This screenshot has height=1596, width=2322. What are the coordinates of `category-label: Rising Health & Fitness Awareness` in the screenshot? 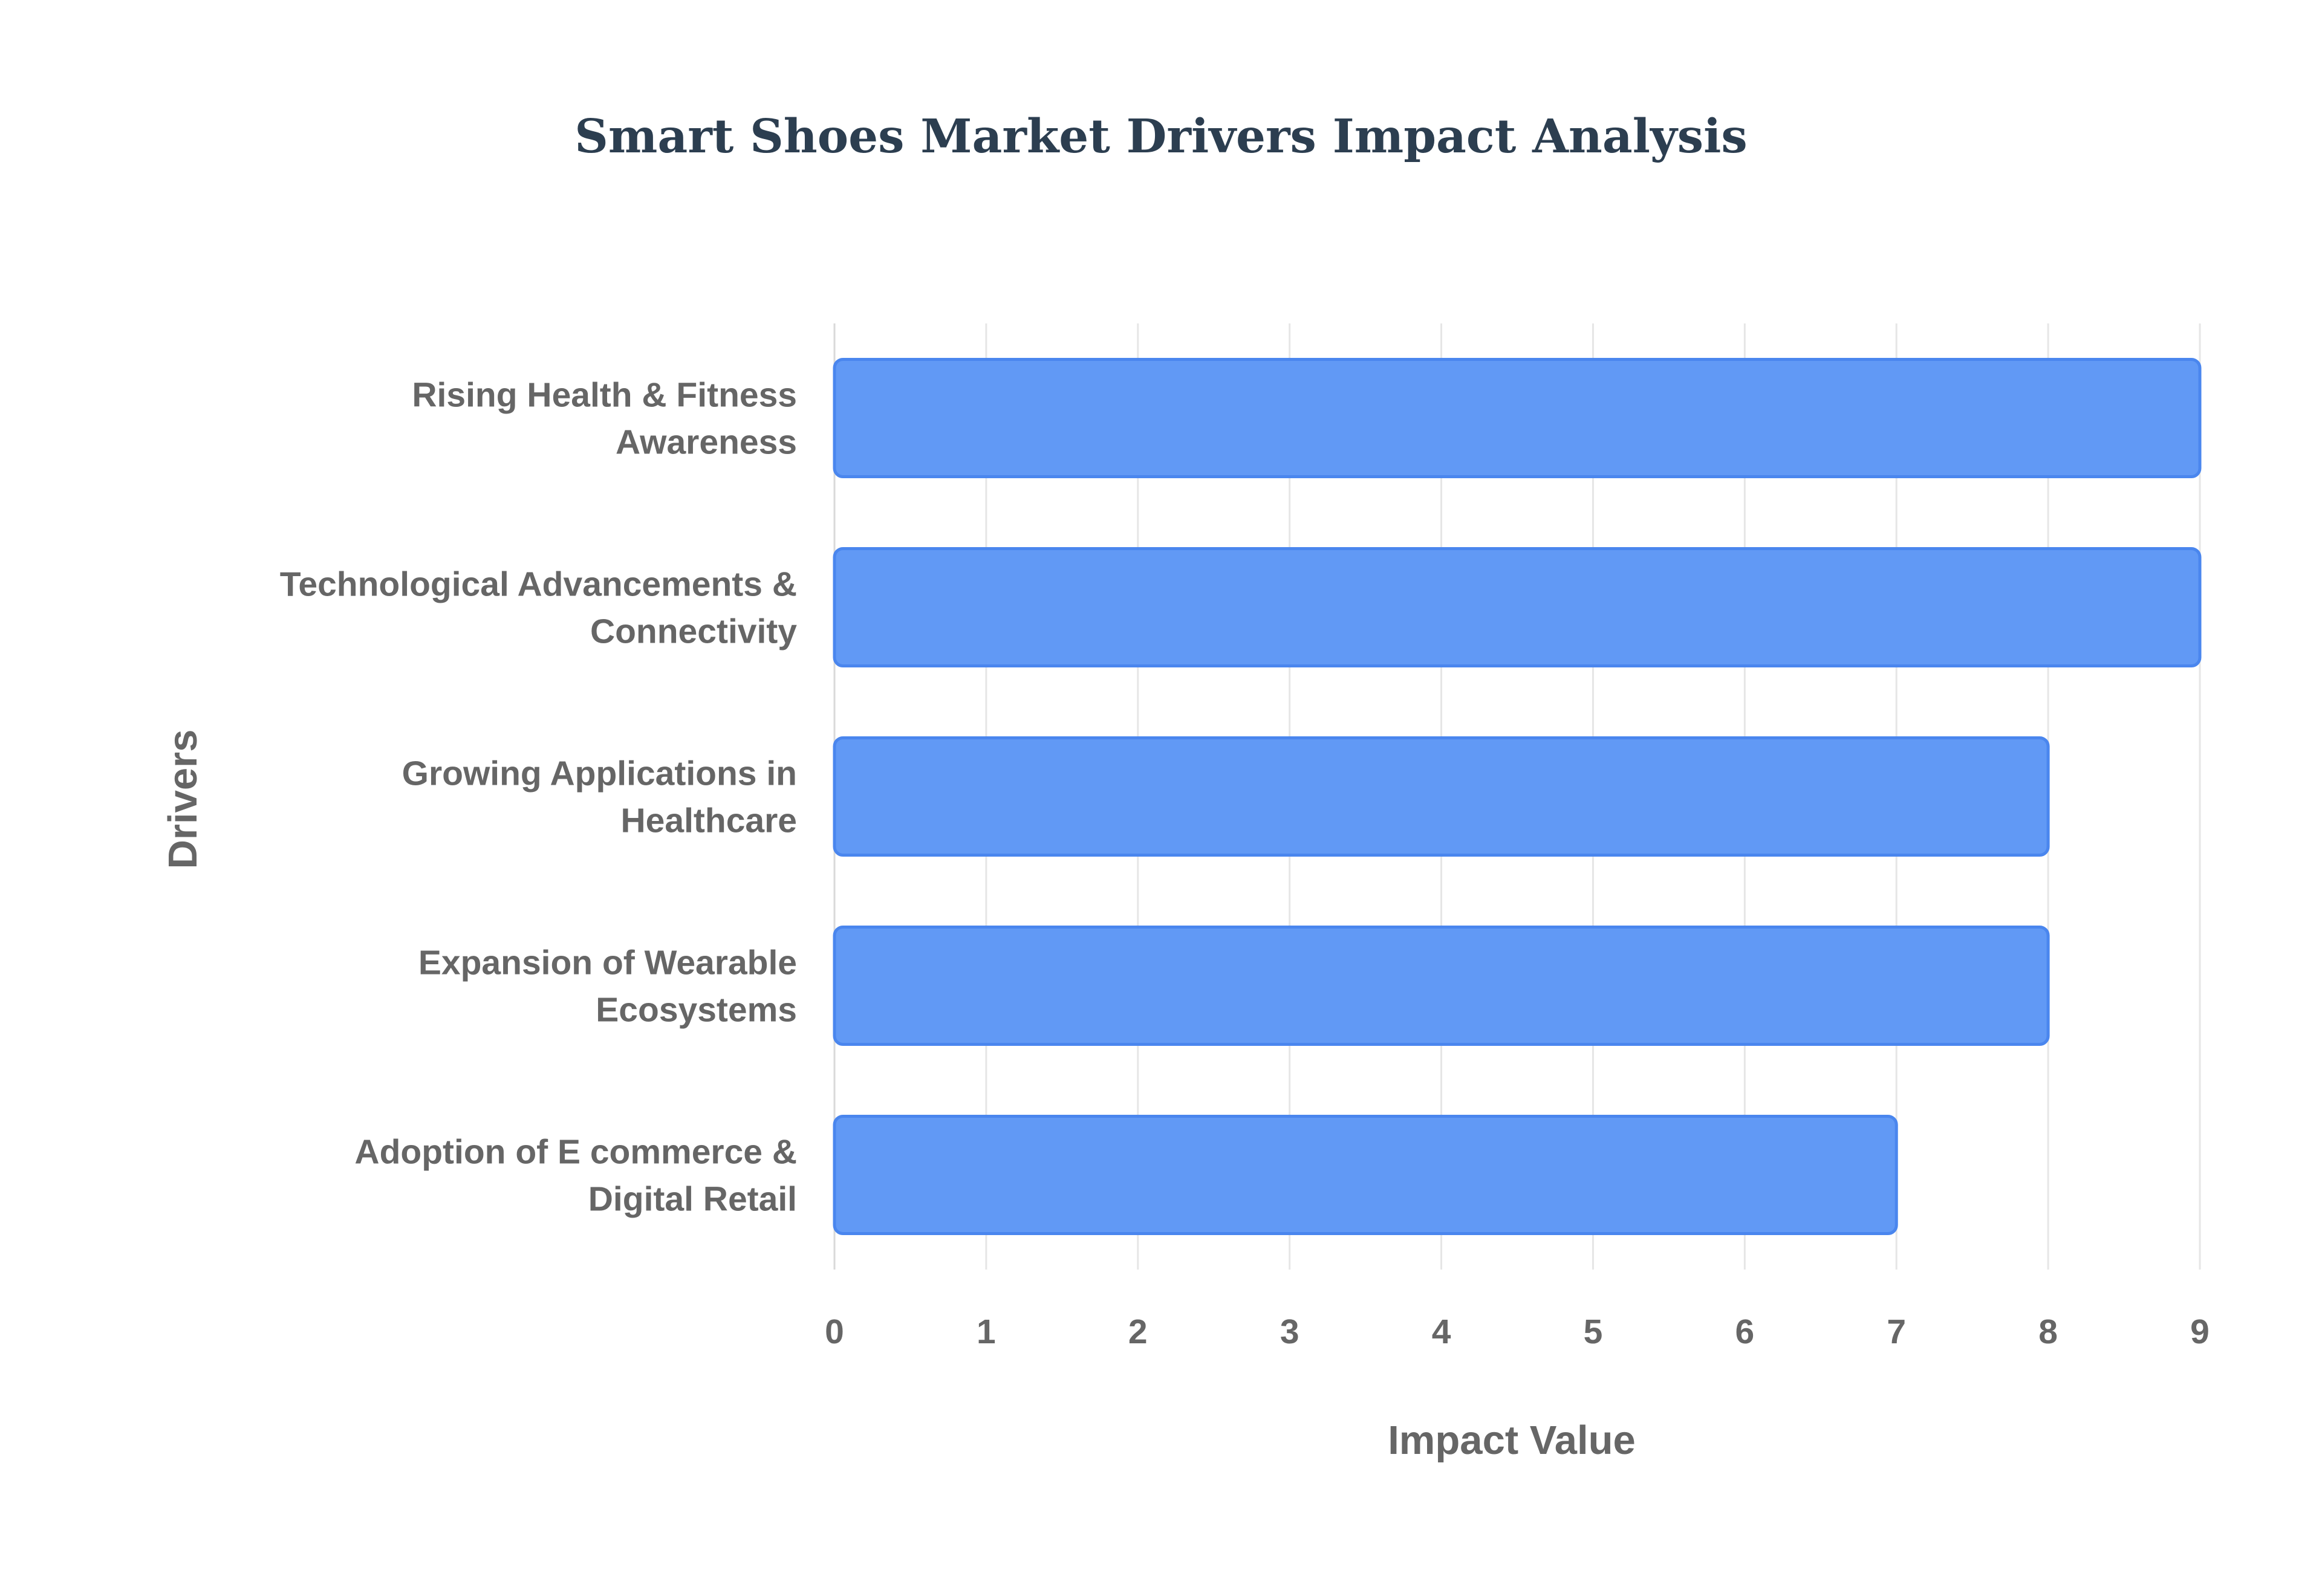 It's located at (604, 419).